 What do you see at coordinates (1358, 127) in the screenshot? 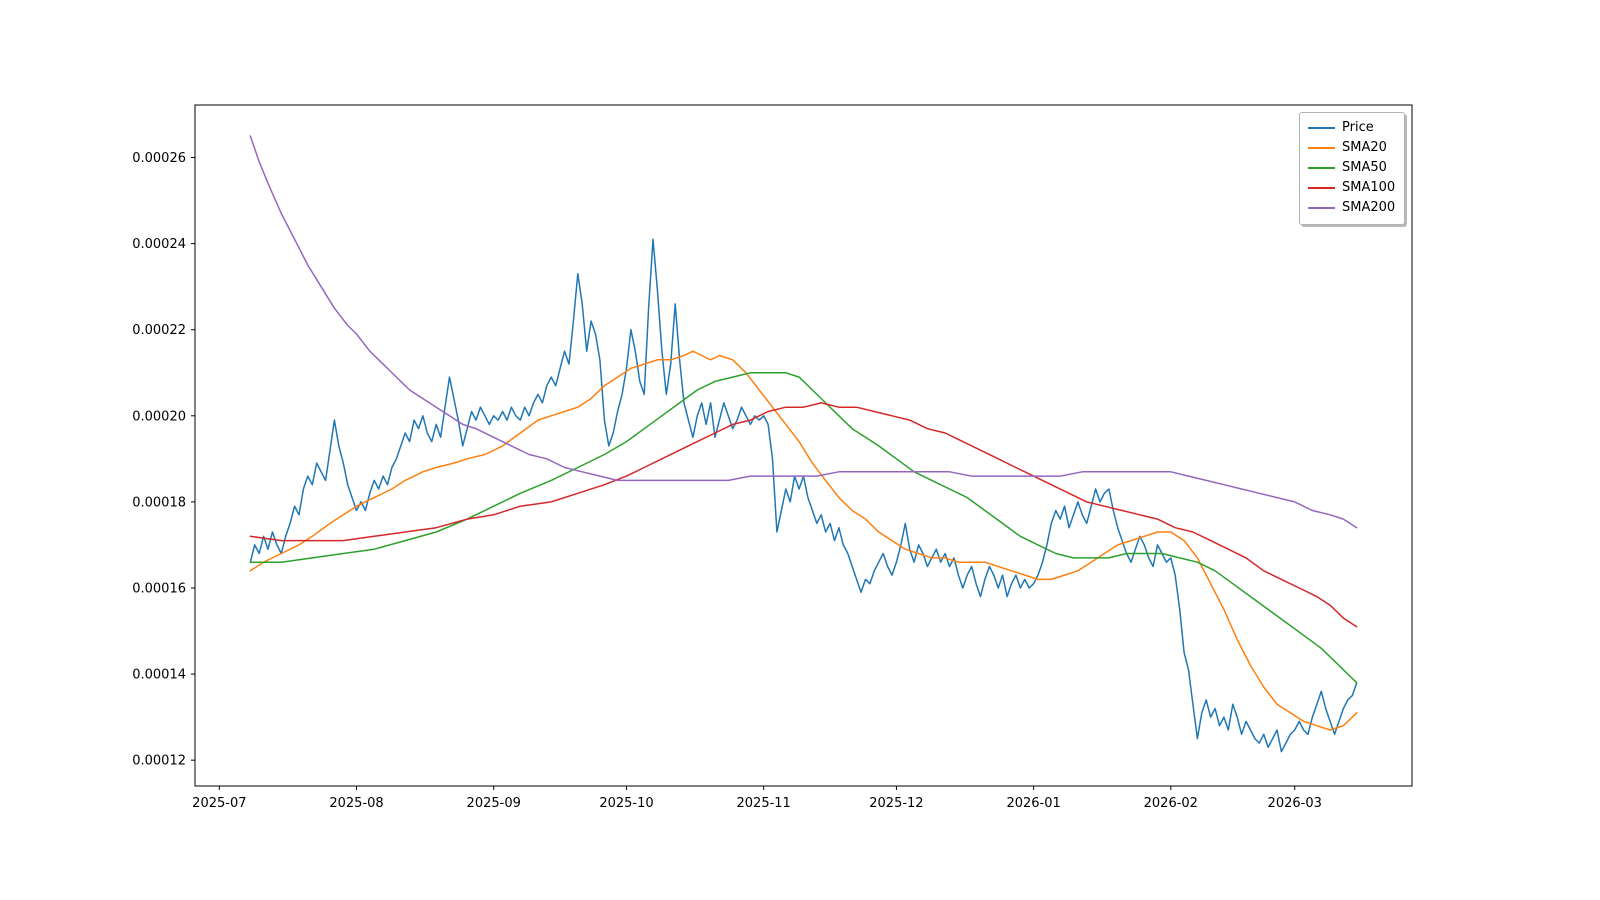
I see `legend-label-price: Price` at bounding box center [1358, 127].